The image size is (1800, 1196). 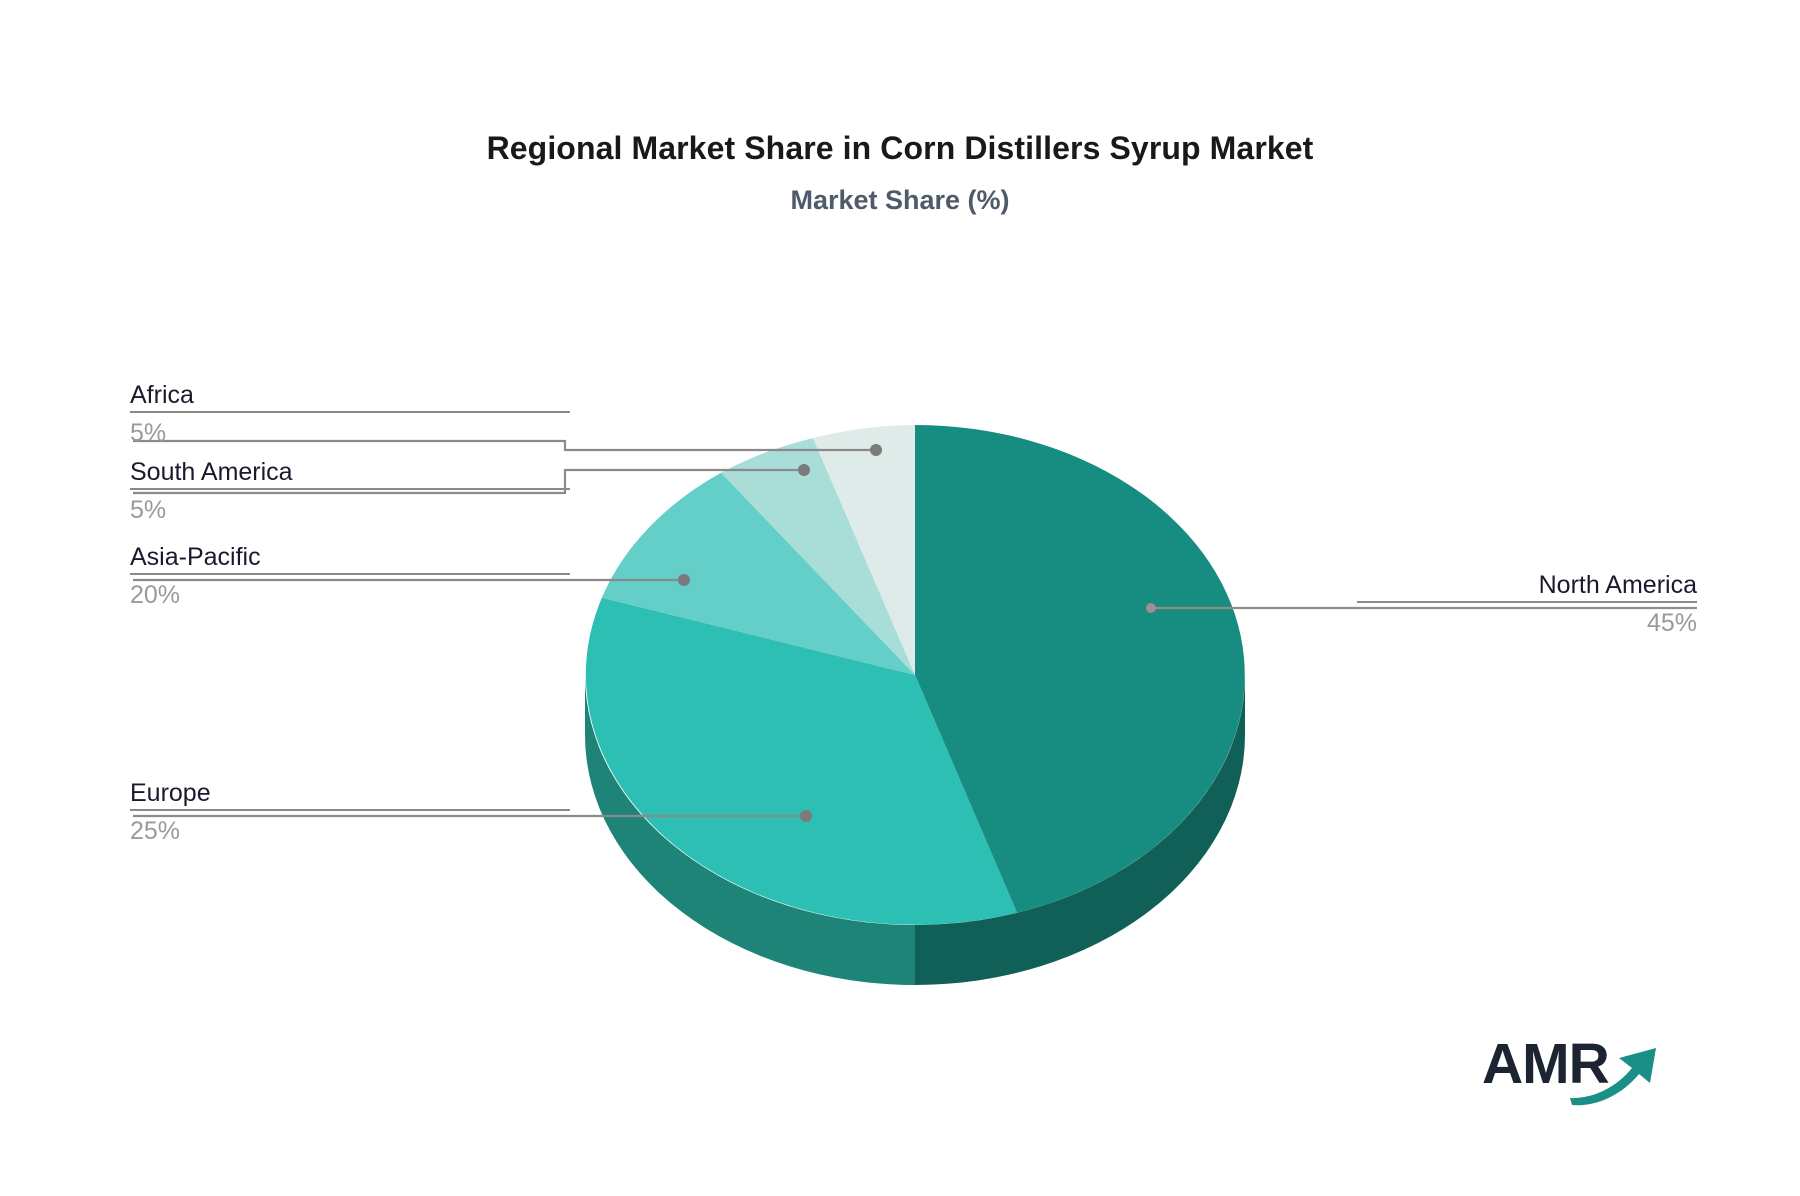 What do you see at coordinates (1671, 623) in the screenshot?
I see `callout-value-north-america: 45%` at bounding box center [1671, 623].